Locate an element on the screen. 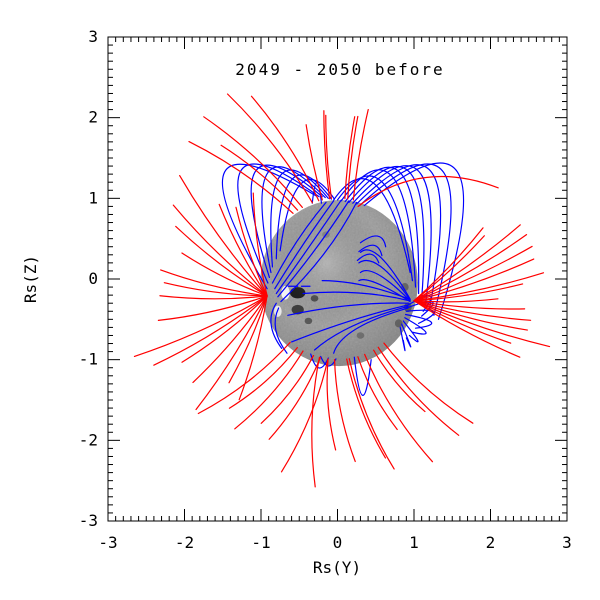 The height and width of the screenshot is (600, 600). sun-disk-shading is located at coordinates (339, 283).